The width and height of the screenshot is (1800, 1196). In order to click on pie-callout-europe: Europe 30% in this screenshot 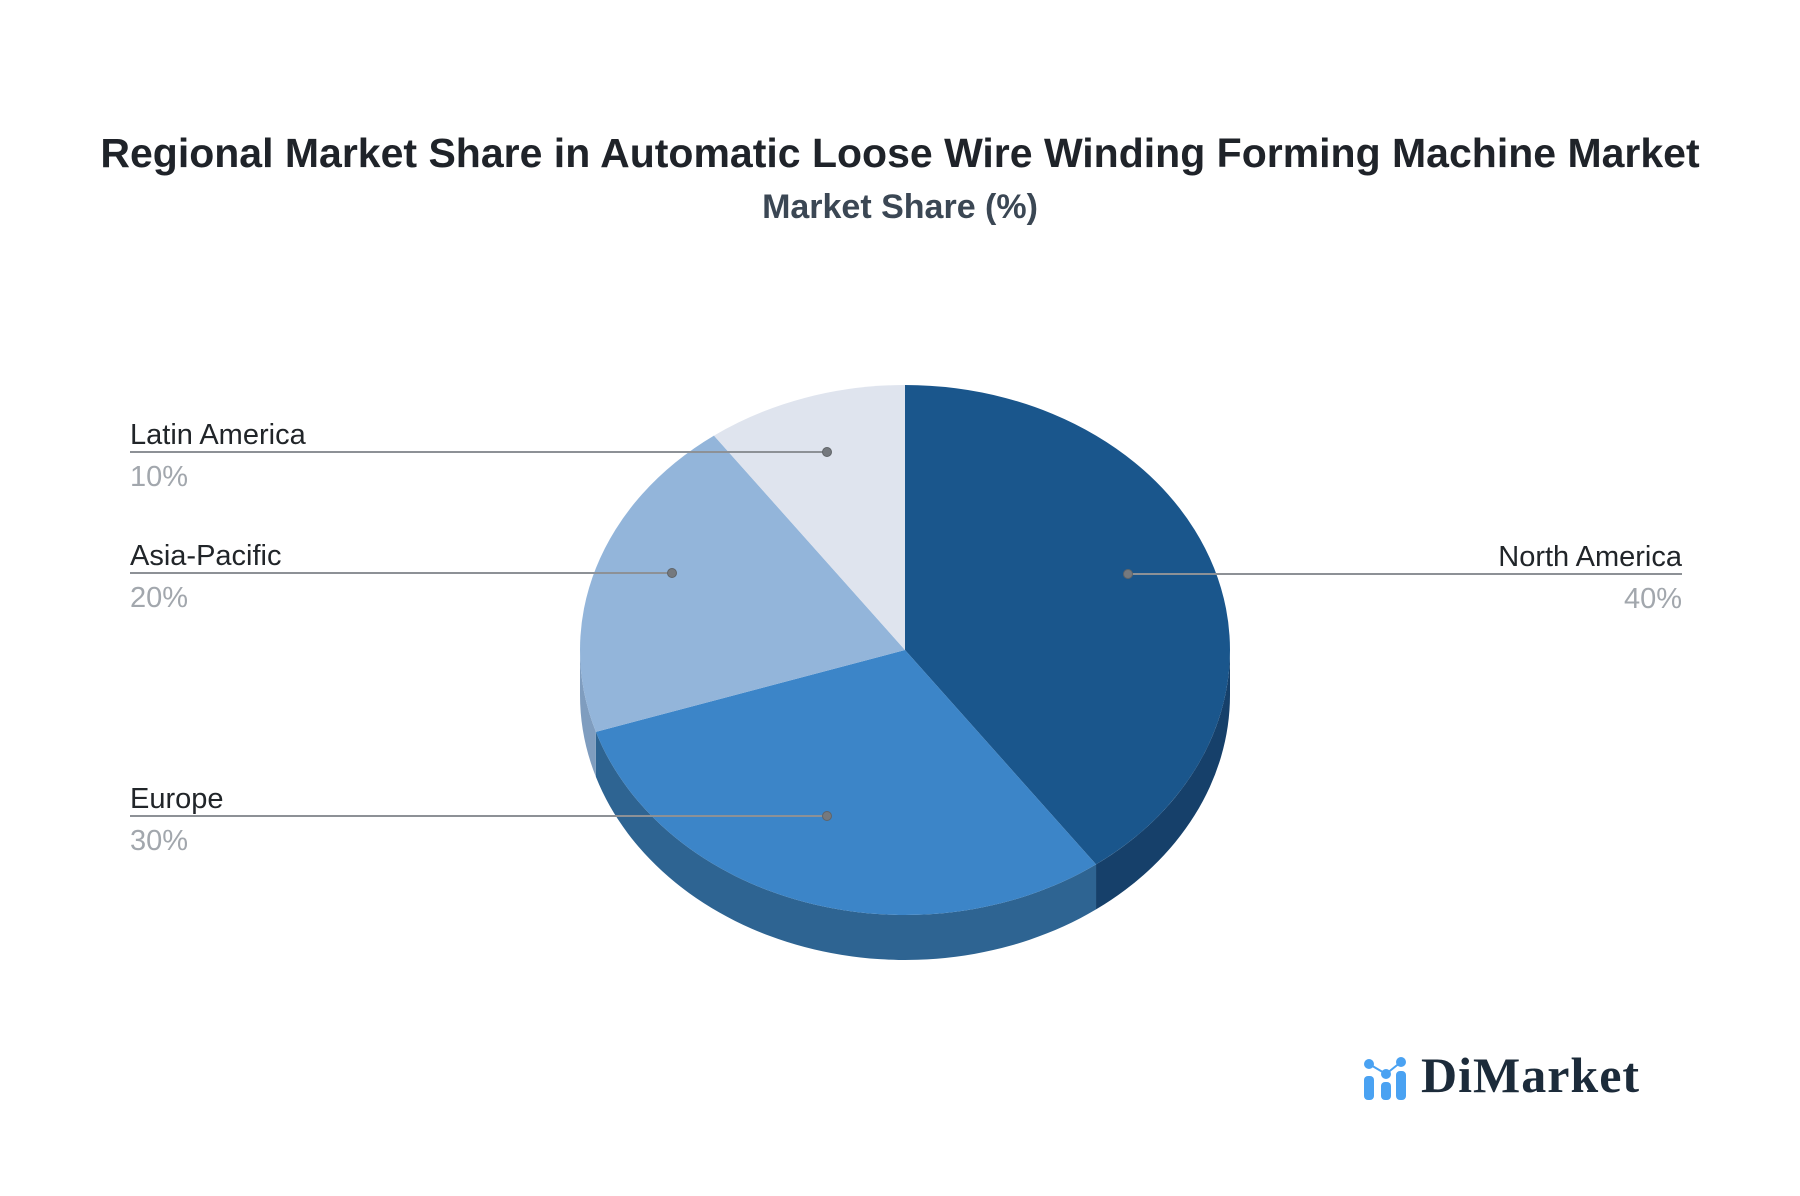, I will do `click(177, 820)`.